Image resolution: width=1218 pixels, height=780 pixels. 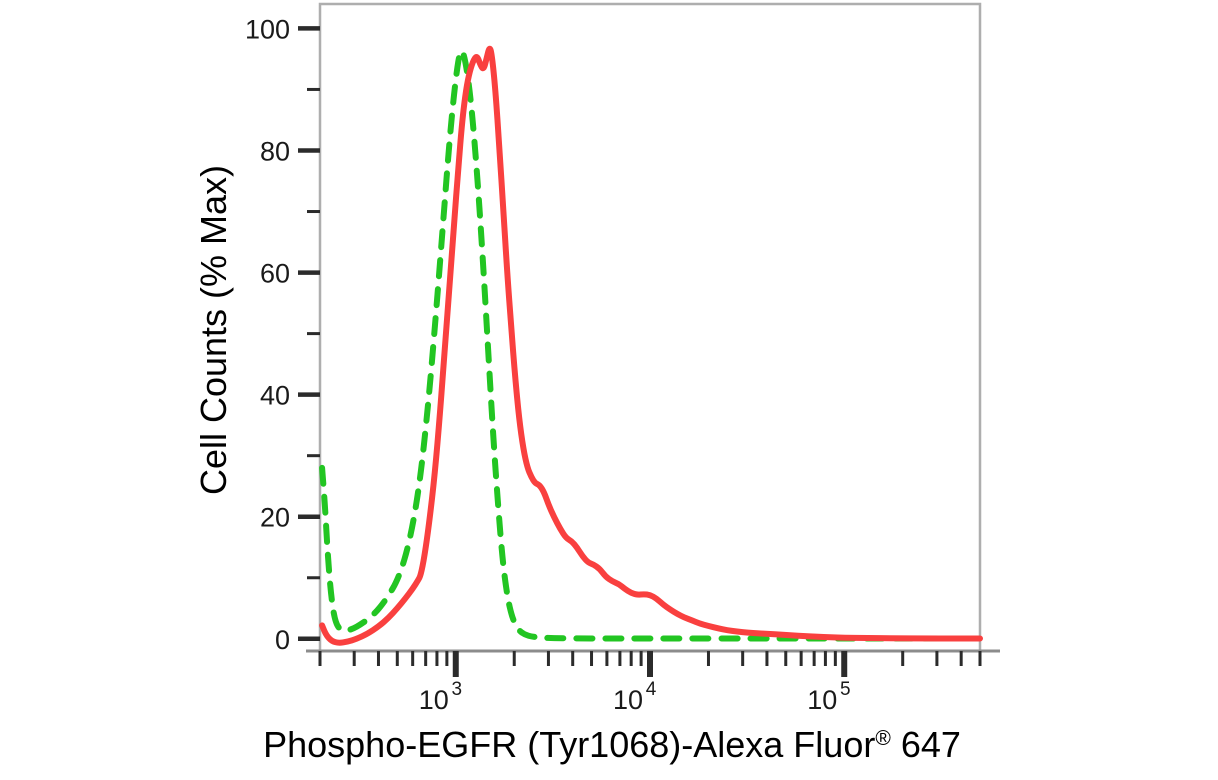 What do you see at coordinates (275, 396) in the screenshot?
I see `y-axis-tick-label: 40` at bounding box center [275, 396].